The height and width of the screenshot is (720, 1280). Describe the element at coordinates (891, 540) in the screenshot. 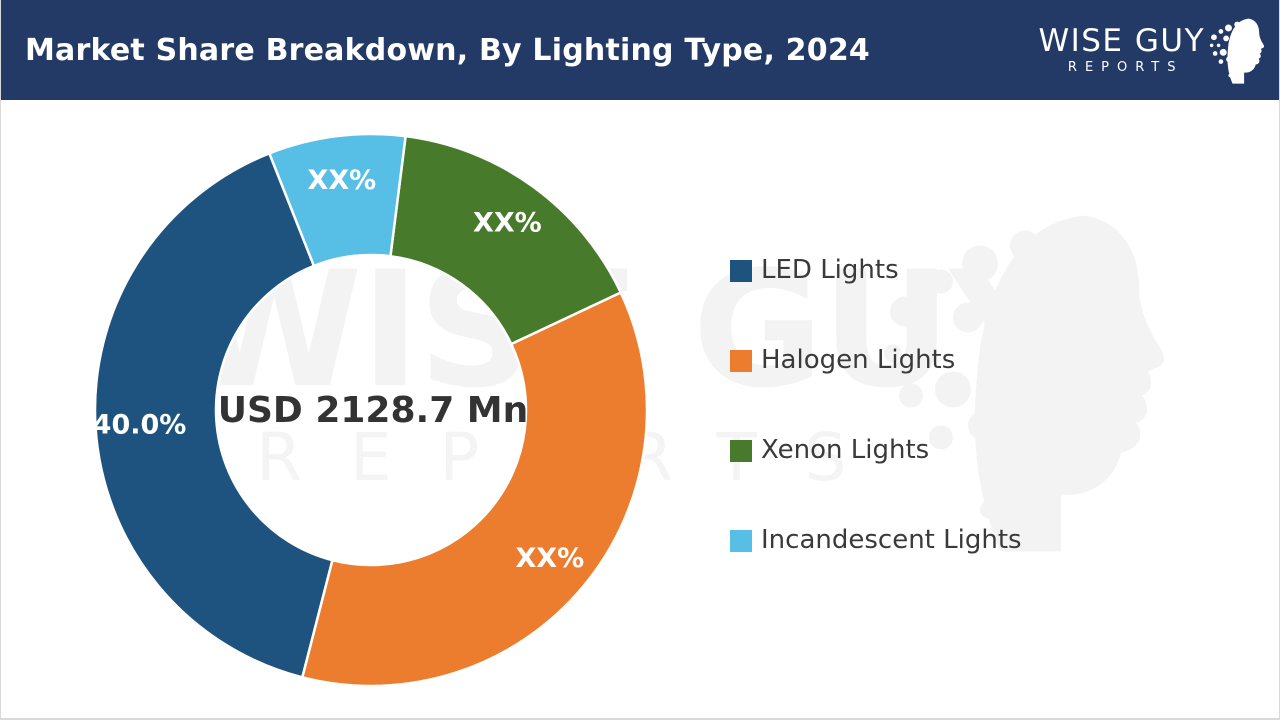

I see `legend-label: Incandescent Lights` at that location.